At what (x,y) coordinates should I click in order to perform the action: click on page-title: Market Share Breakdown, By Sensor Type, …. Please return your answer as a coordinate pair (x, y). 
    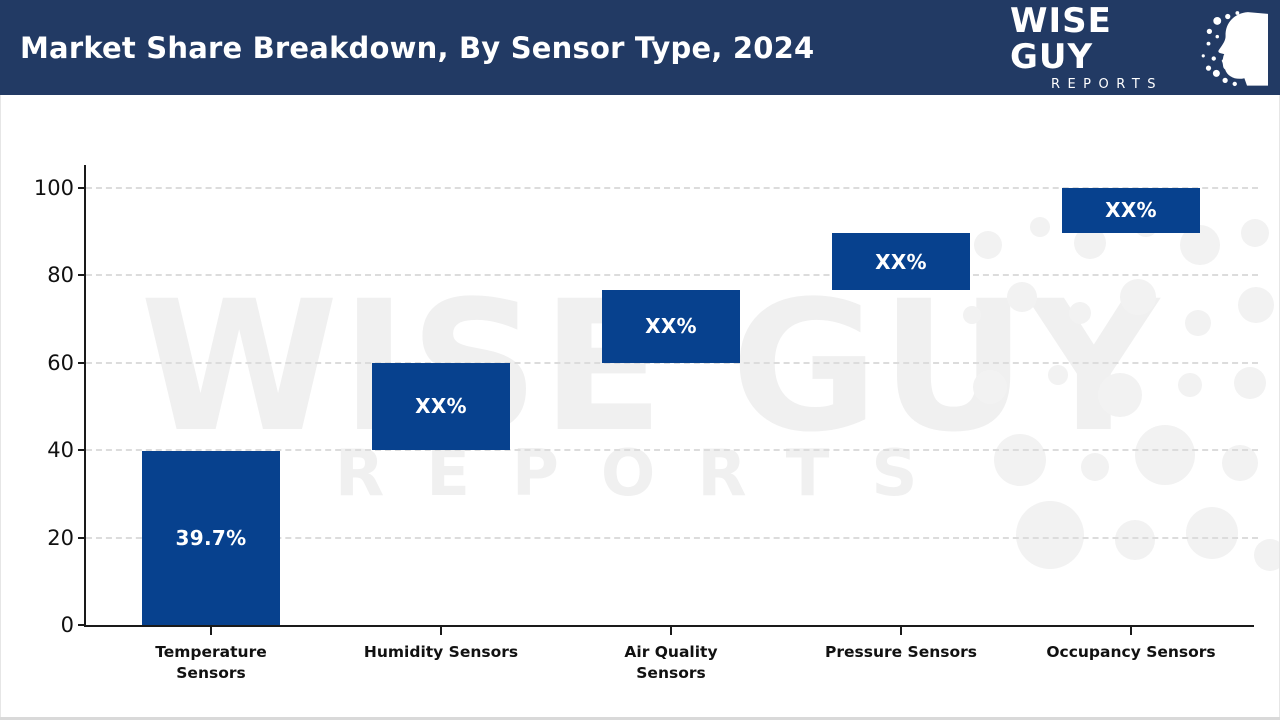
    Looking at the image, I should click on (417, 47).